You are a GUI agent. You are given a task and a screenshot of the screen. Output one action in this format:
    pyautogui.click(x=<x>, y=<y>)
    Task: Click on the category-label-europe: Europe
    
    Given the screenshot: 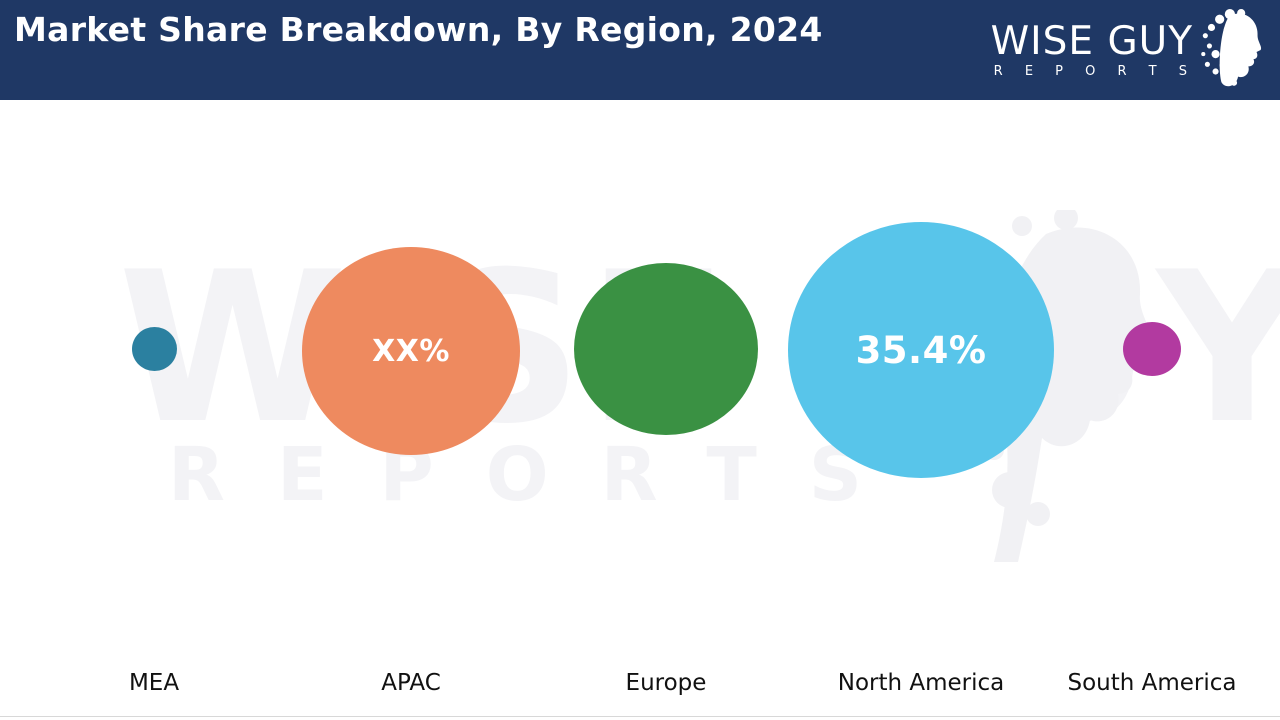 What is the action you would take?
    pyautogui.click(x=666, y=683)
    